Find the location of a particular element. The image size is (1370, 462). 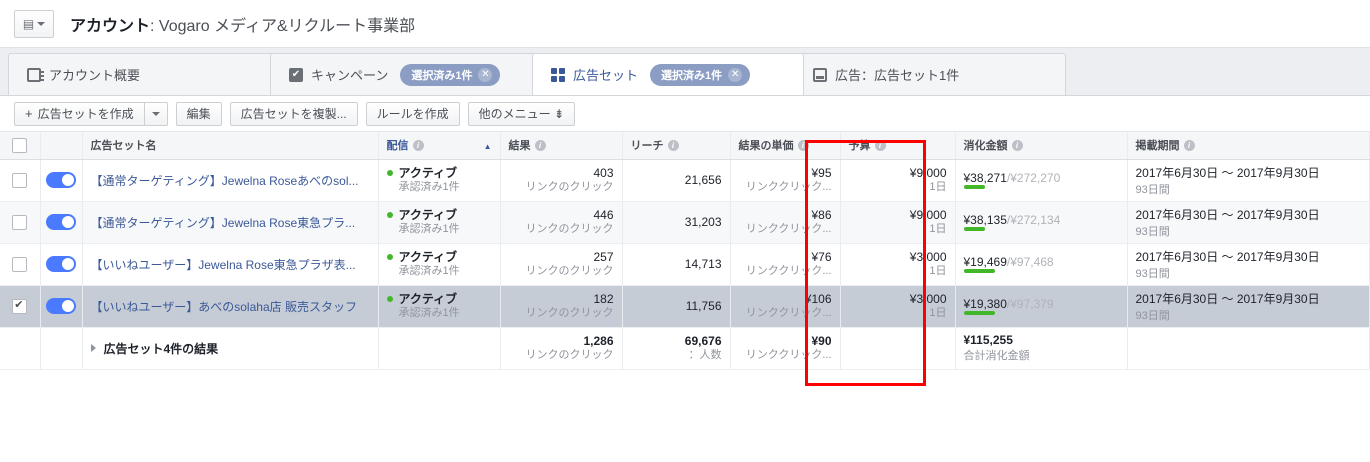

tab-adsets-selection-pill: 選択済み1件 ✕ is located at coordinates (700, 74).